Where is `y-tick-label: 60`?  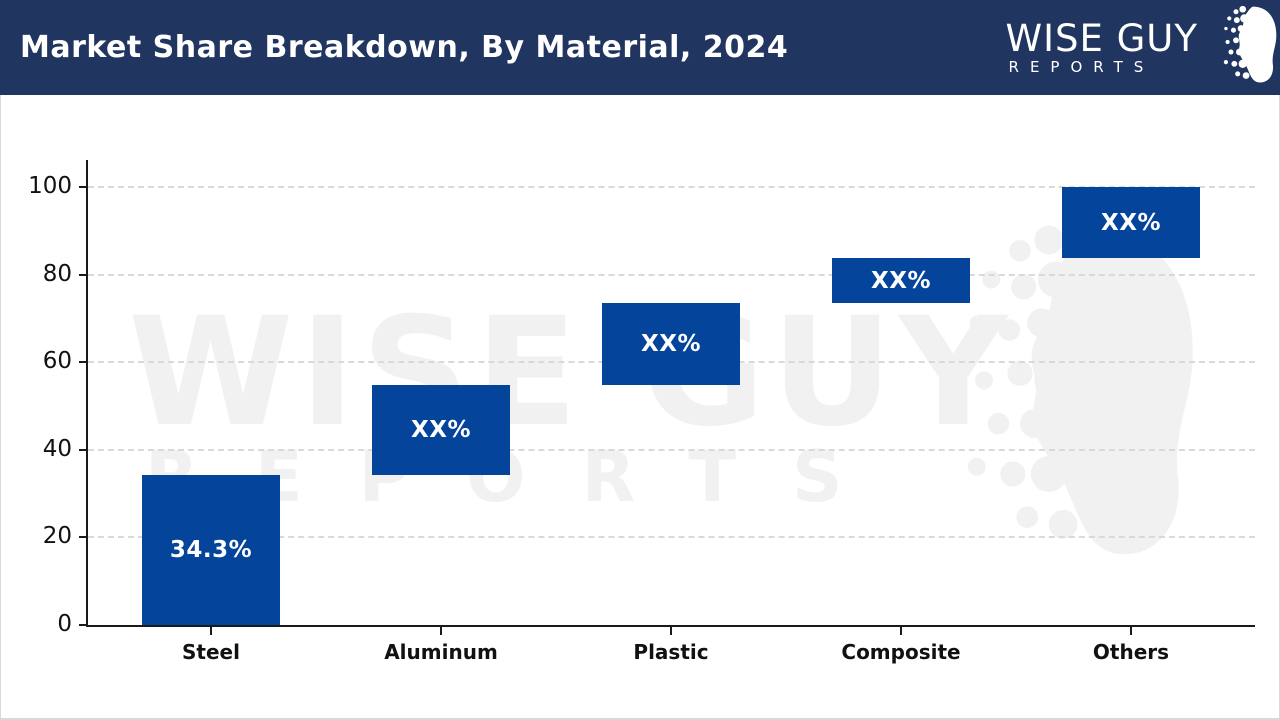
y-tick-label: 60 is located at coordinates (57, 361).